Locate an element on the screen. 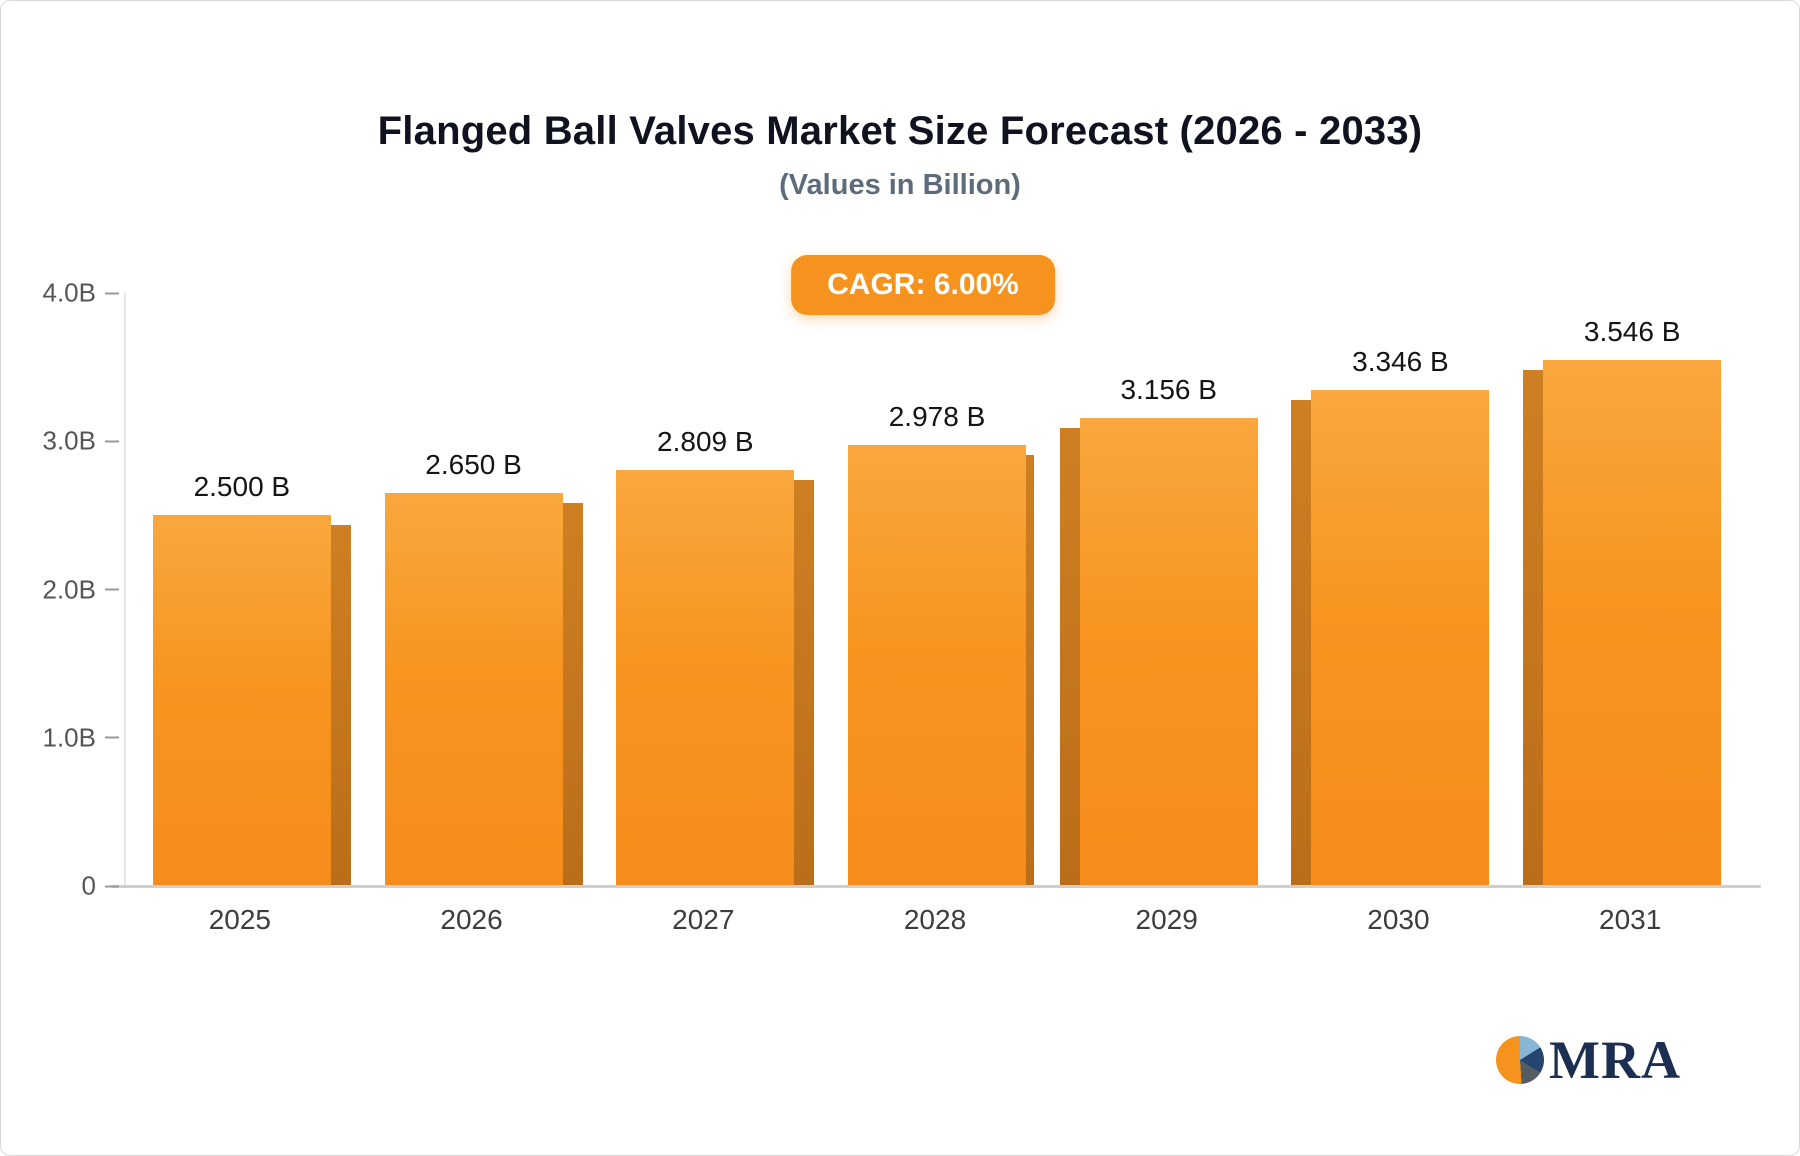 The image size is (1800, 1156). x-axis-label-2031: 2031 is located at coordinates (1630, 919).